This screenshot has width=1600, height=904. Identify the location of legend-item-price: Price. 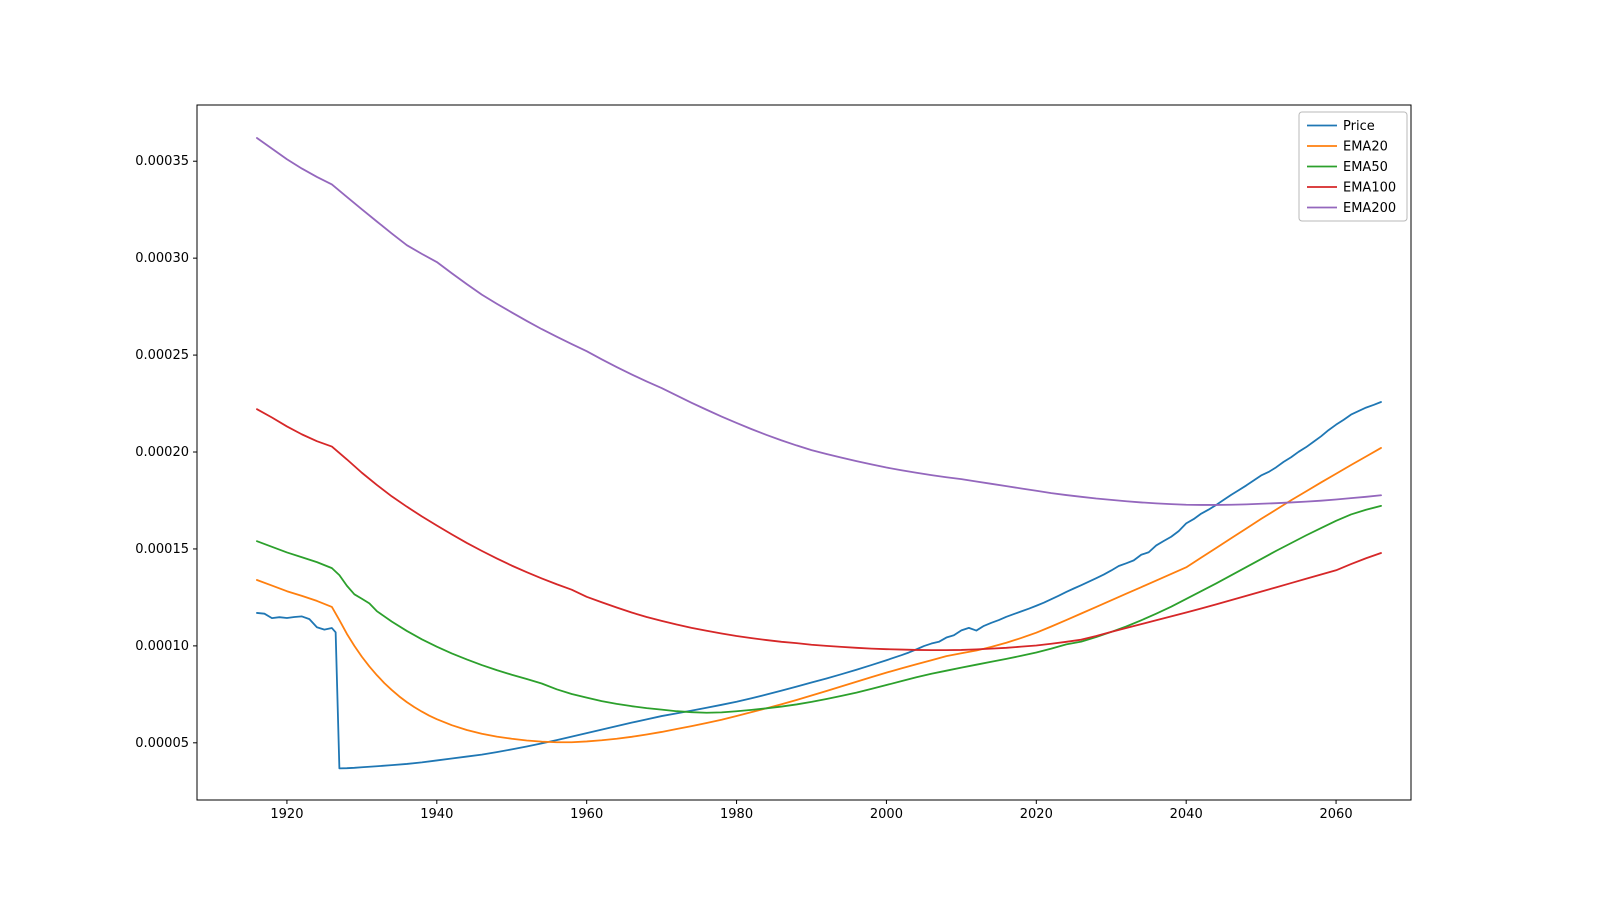
(1341, 126).